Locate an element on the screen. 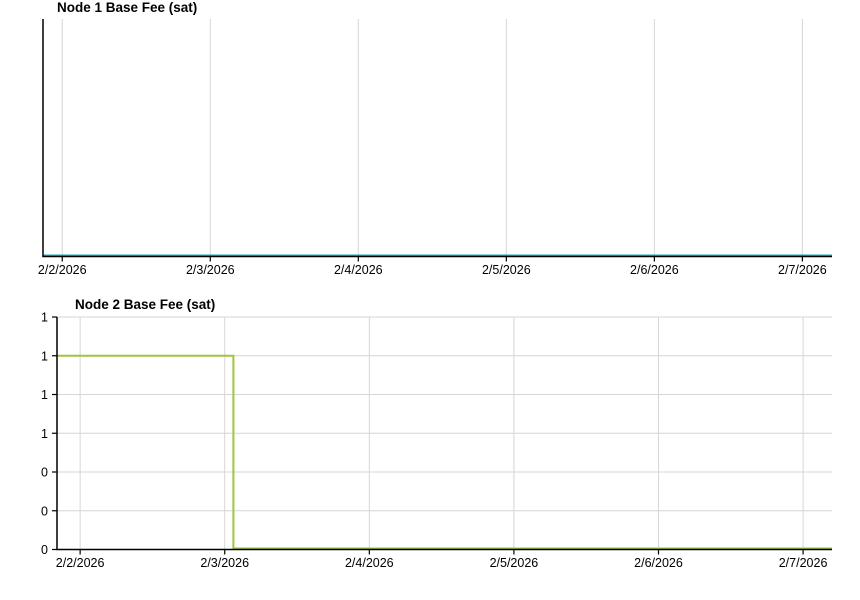  chart-title-node2: Node 2 Base Fee (sat) is located at coordinates (145, 304).